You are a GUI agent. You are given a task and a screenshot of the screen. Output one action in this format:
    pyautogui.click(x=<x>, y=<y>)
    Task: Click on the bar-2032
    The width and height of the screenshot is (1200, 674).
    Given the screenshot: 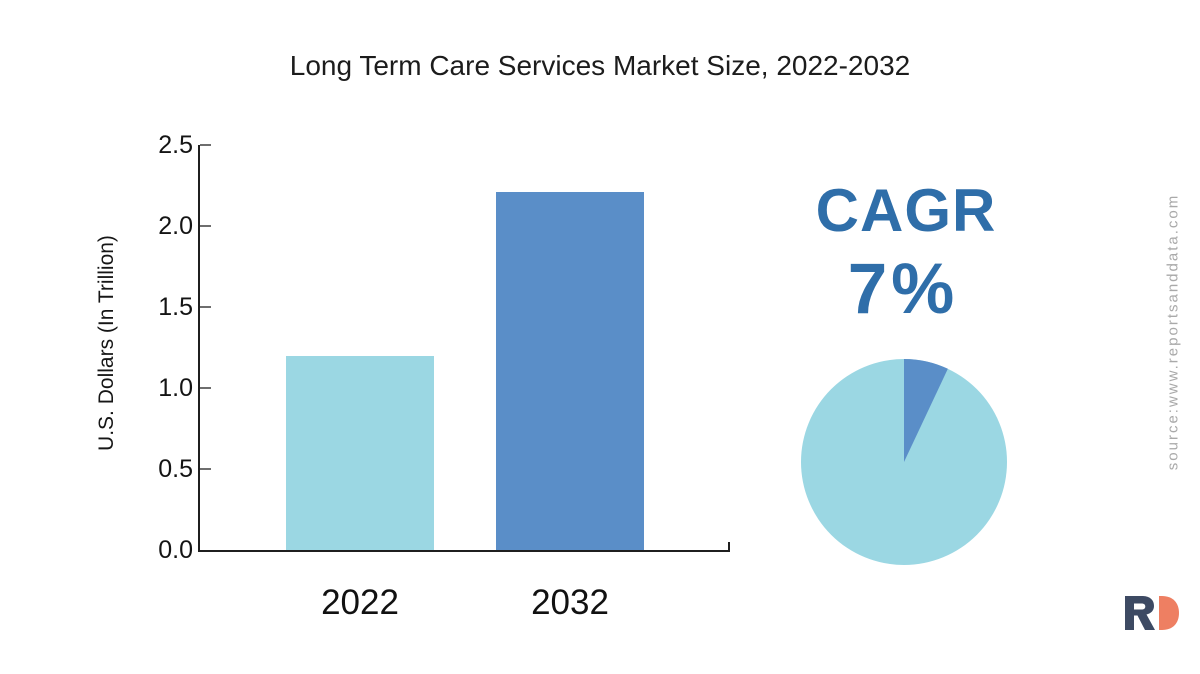 What is the action you would take?
    pyautogui.click(x=570, y=371)
    